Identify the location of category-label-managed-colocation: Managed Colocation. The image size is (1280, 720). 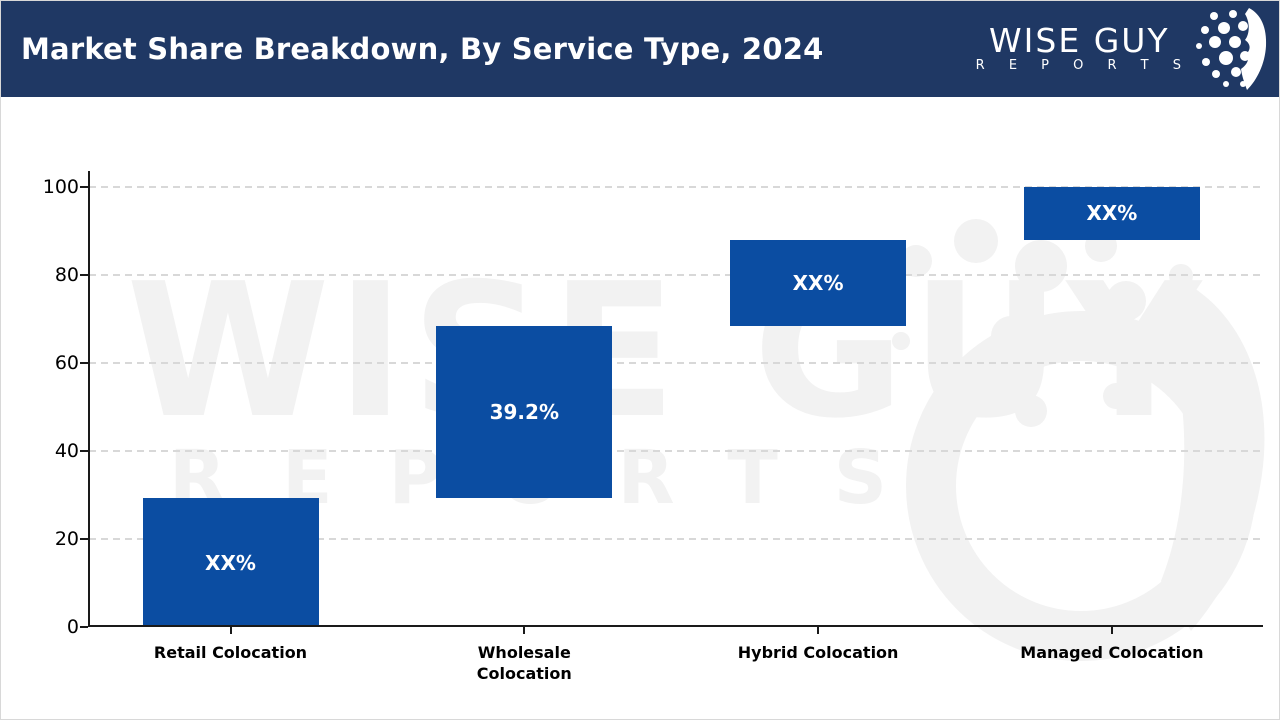
(1112, 652).